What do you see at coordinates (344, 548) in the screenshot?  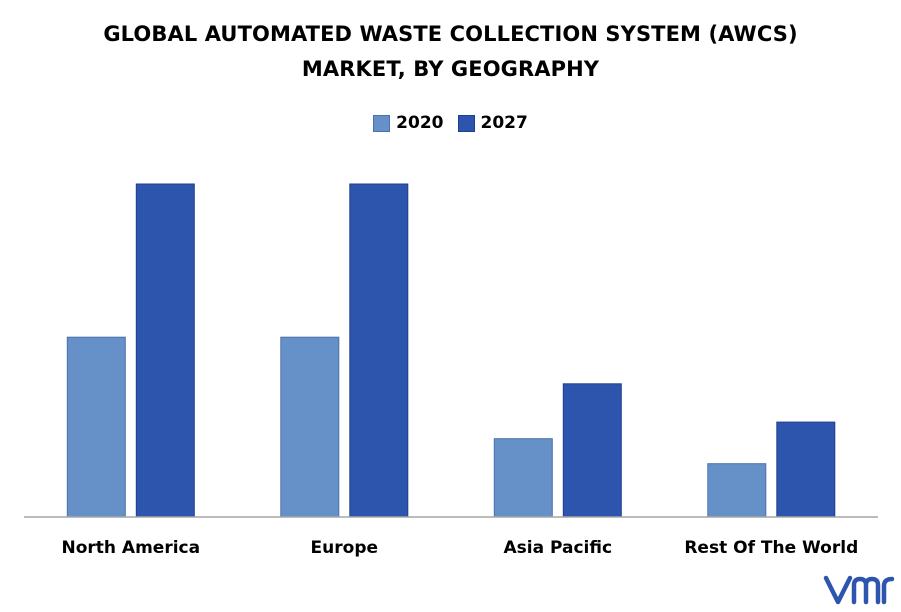 I see `x-tick-label-europe: Europe` at bounding box center [344, 548].